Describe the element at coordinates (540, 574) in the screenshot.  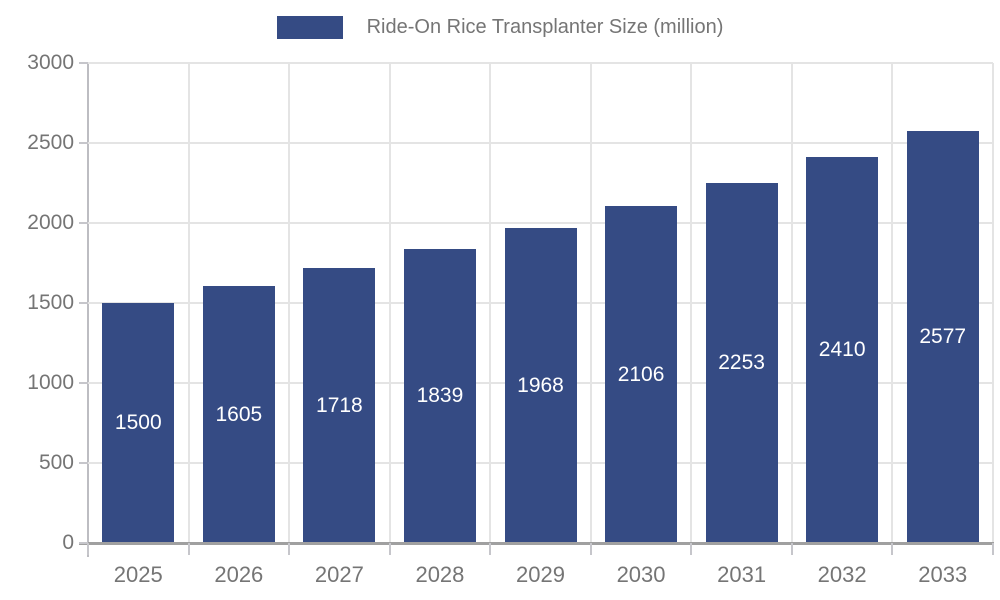
I see `x-axis-label: 2029` at that location.